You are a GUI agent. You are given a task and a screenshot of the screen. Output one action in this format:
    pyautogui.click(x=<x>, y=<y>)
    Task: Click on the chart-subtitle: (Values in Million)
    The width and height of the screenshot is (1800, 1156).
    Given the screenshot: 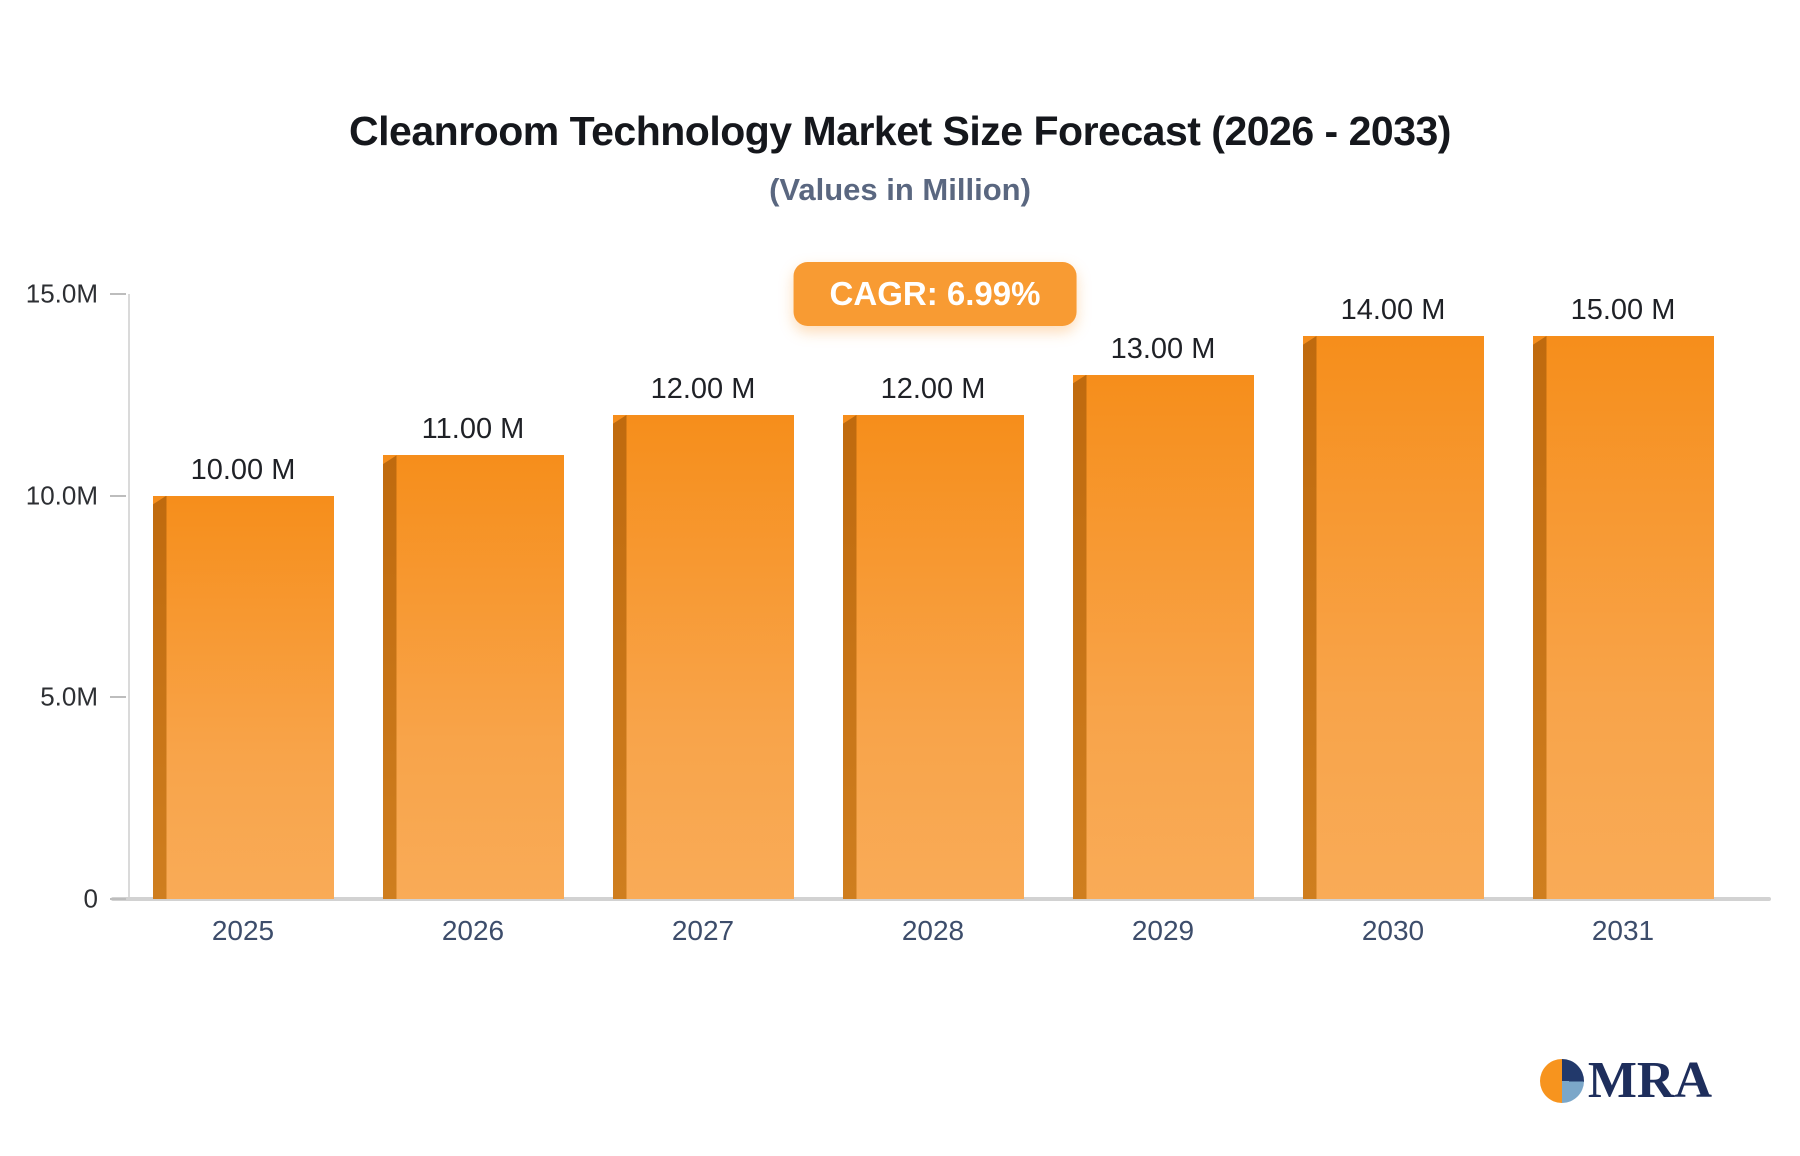 What is the action you would take?
    pyautogui.click(x=900, y=189)
    